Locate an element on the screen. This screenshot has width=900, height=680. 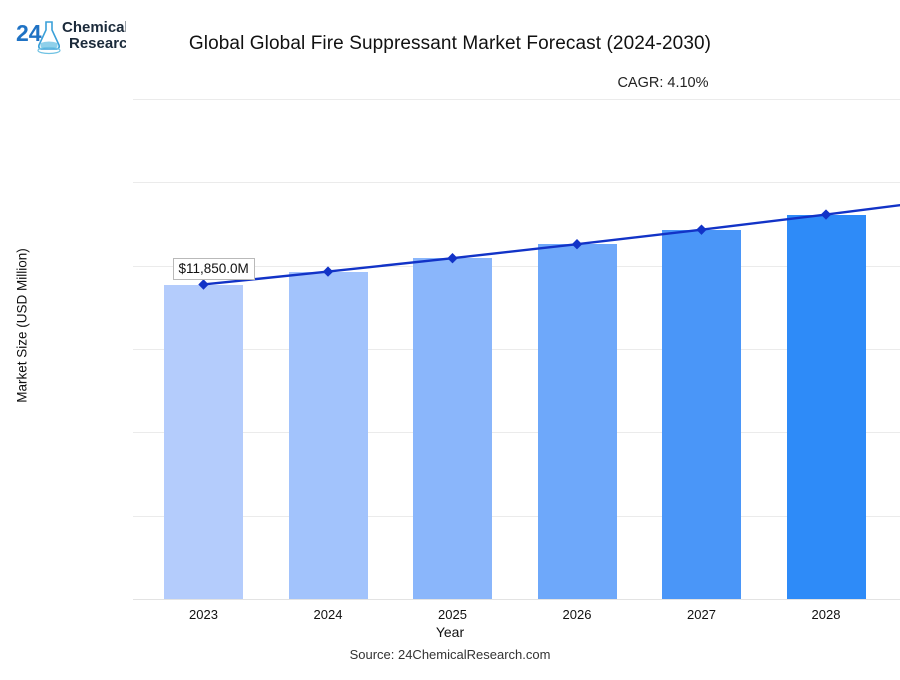
x-axis-tick-label: 2024 is located at coordinates (328, 614).